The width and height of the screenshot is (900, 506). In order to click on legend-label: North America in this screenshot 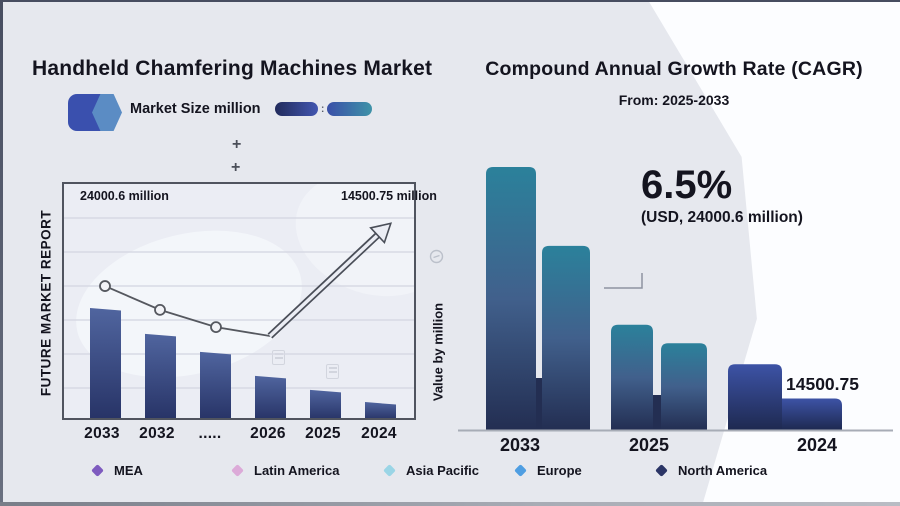, I will do `click(723, 470)`.